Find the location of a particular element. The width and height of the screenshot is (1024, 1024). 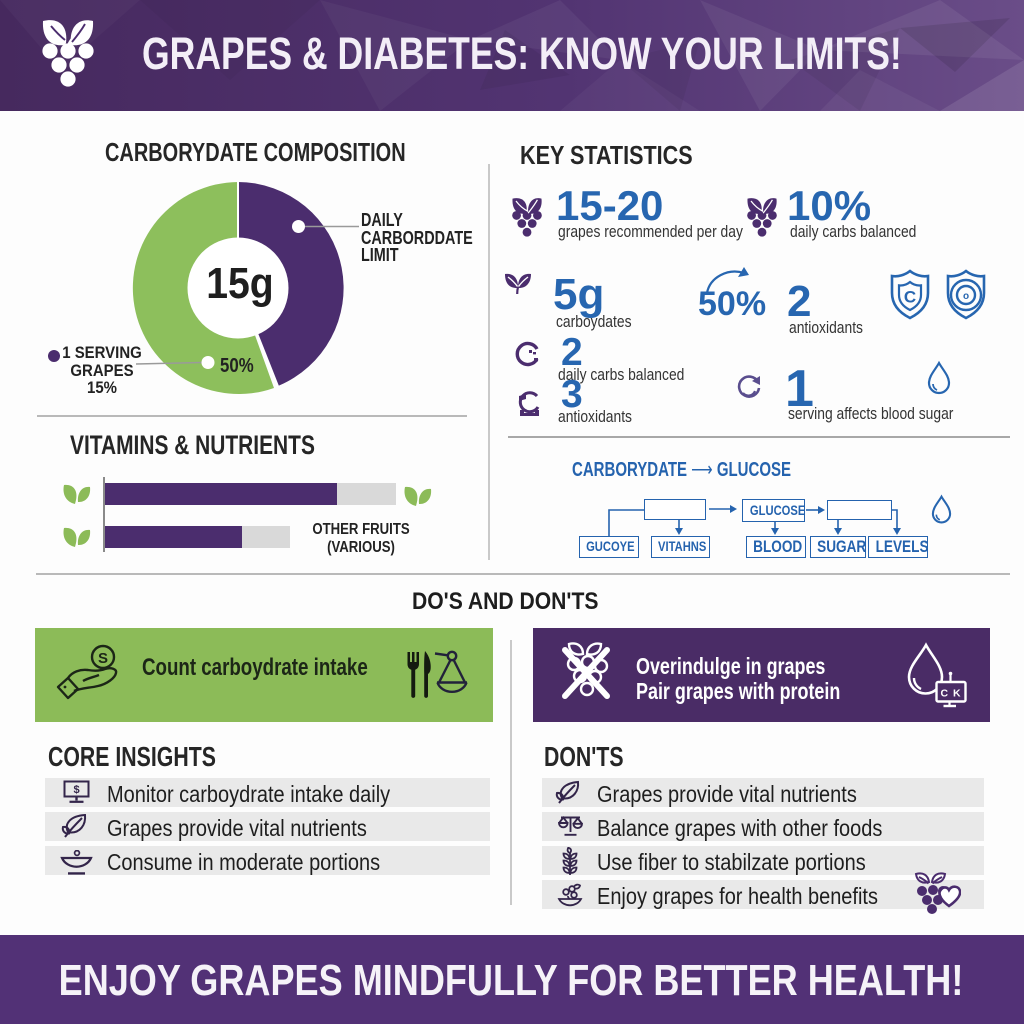

svg-text: C is located at coordinates (910, 297).